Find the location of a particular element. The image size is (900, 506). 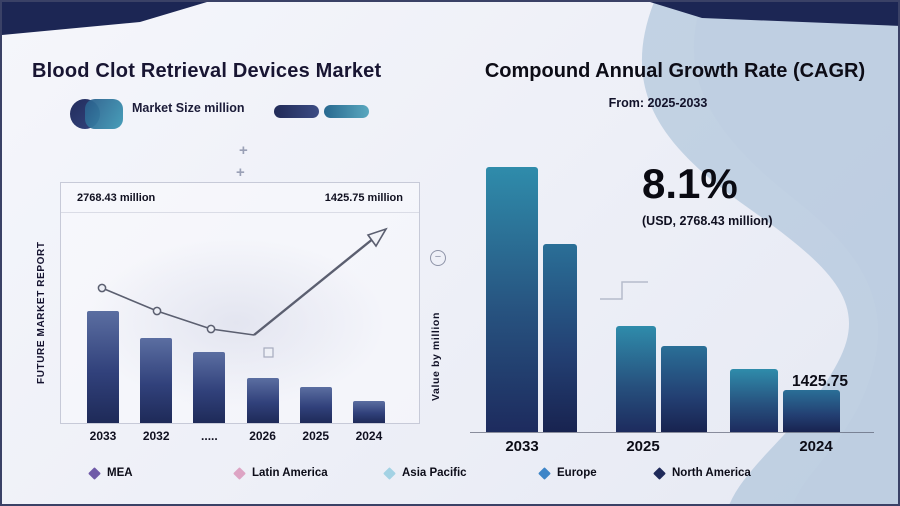

legend-item-label: Latin America is located at coordinates (290, 473).